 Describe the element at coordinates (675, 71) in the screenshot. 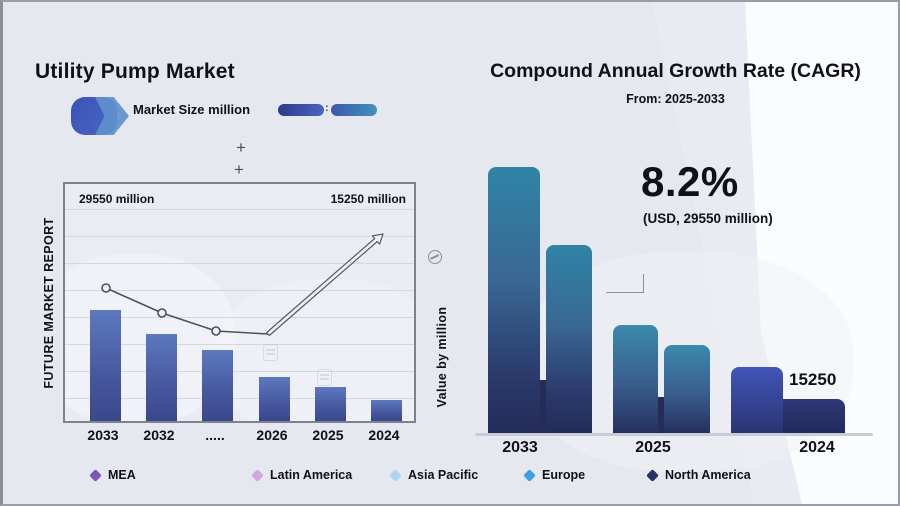

I see `cagr-title: Compound Annual Growth Rate (CAGR)` at that location.